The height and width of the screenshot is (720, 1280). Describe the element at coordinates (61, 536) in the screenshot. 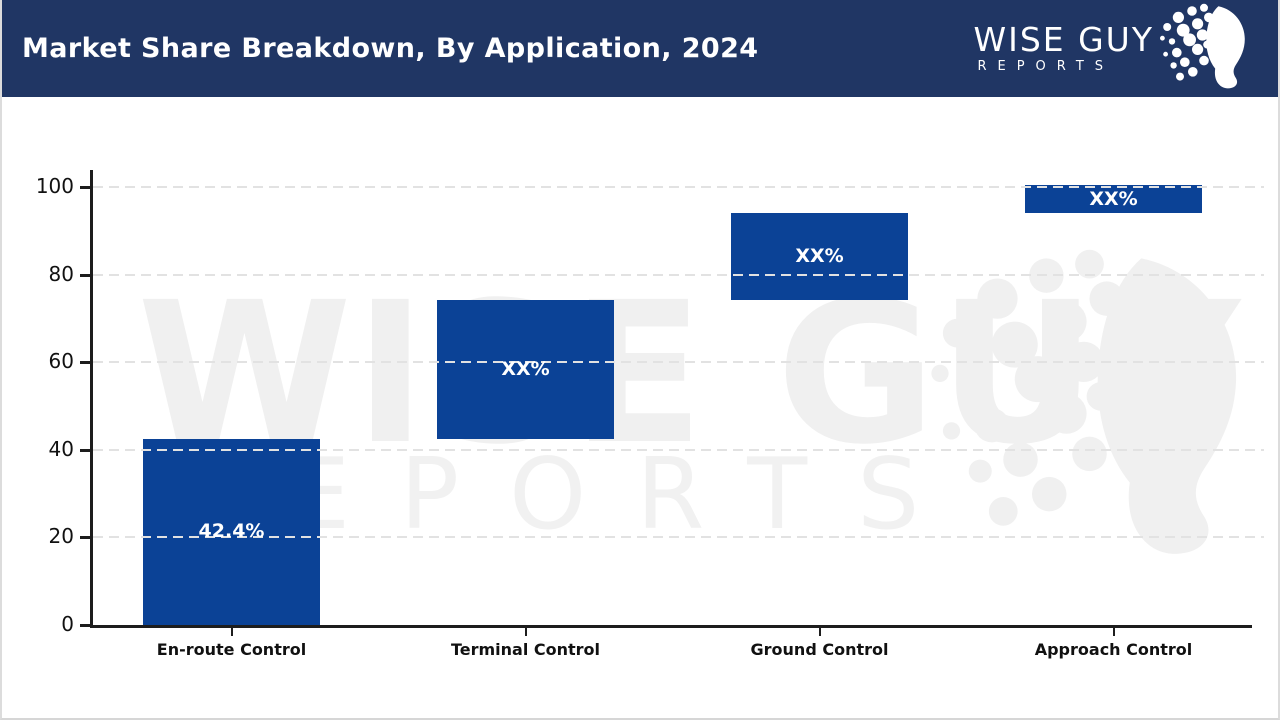

I see `y-tick-label: 20` at that location.